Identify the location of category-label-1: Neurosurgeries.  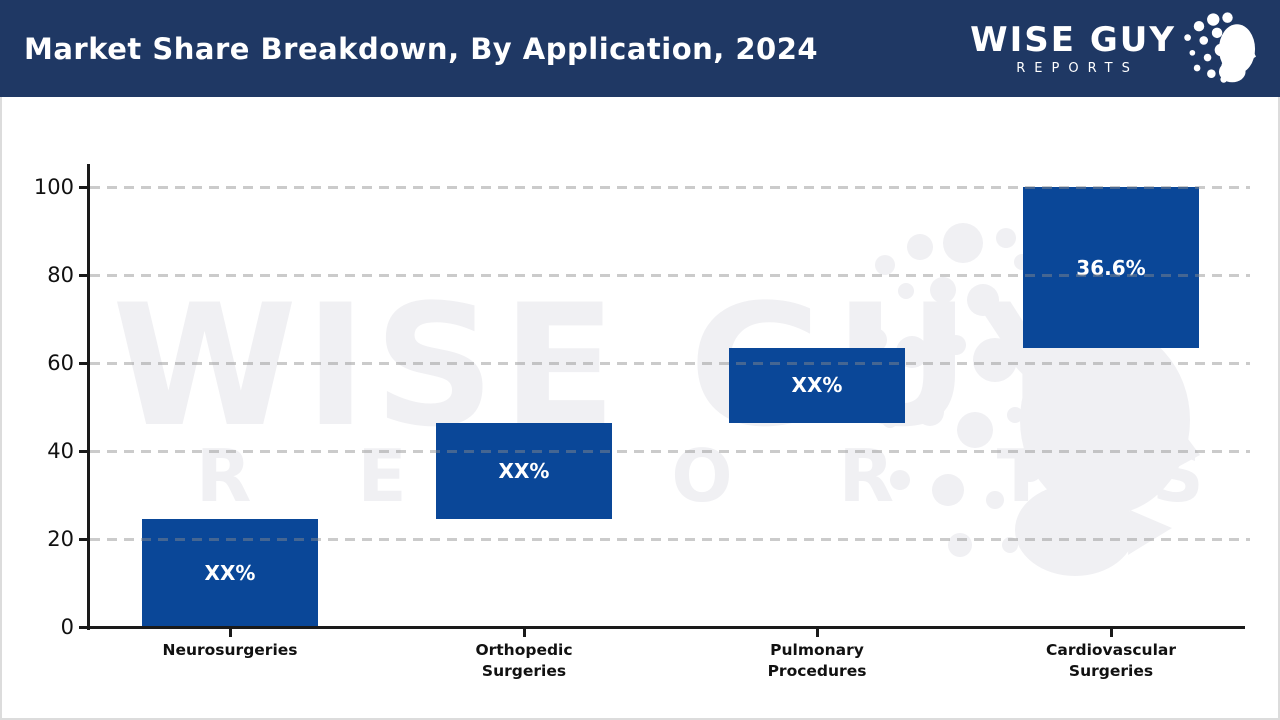
(230, 650).